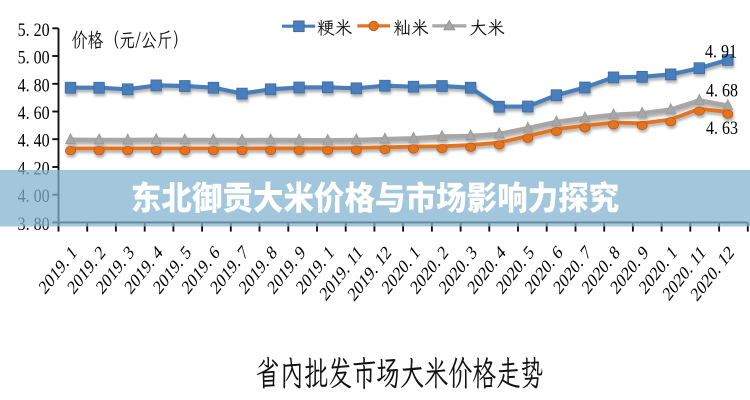  What do you see at coordinates (721, 51) in the screenshot?
I see `svg-text: 4. 91` at bounding box center [721, 51].